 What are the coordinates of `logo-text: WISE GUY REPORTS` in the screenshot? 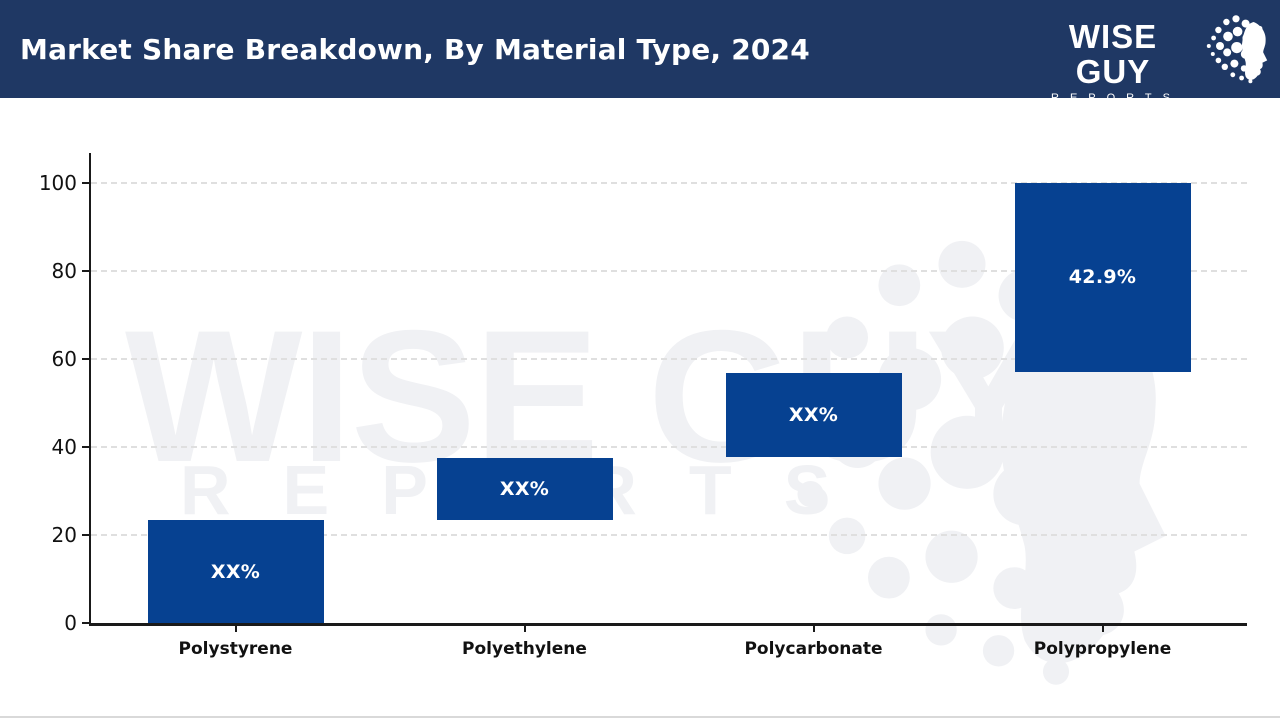 It's located at (1113, 61).